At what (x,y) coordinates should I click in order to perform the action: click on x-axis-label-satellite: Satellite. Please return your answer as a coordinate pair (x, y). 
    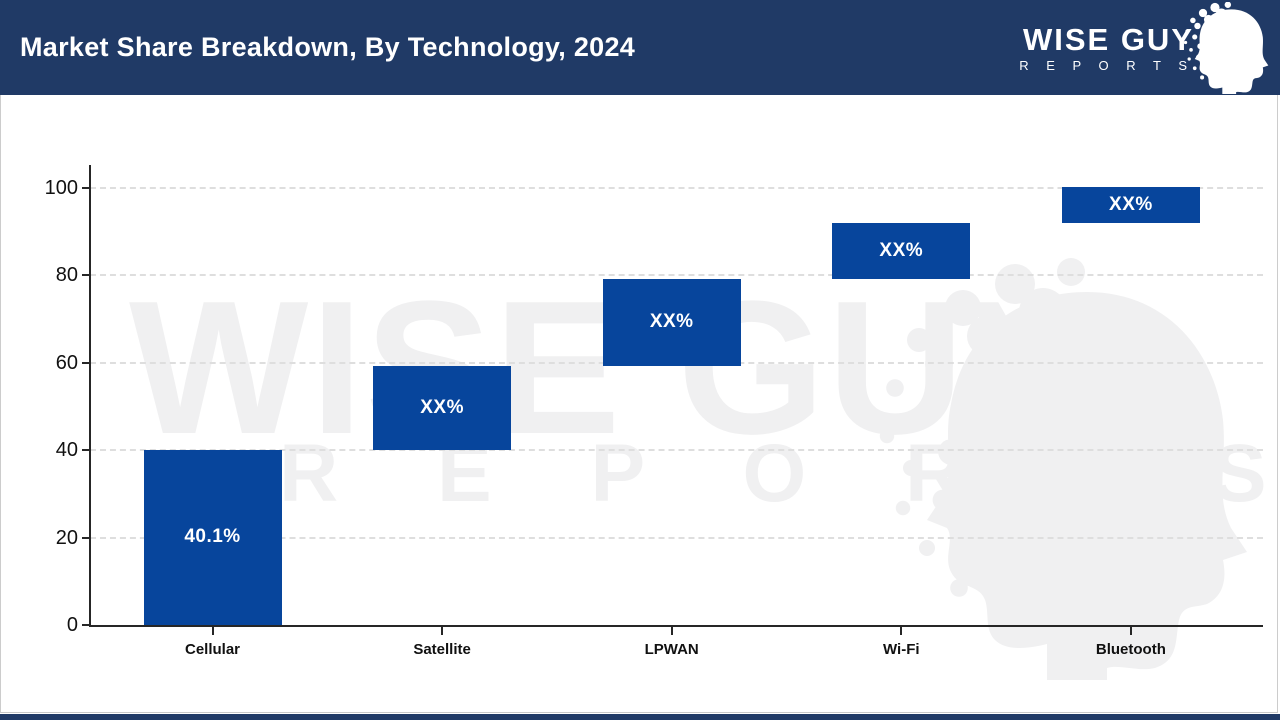
    Looking at the image, I should click on (442, 649).